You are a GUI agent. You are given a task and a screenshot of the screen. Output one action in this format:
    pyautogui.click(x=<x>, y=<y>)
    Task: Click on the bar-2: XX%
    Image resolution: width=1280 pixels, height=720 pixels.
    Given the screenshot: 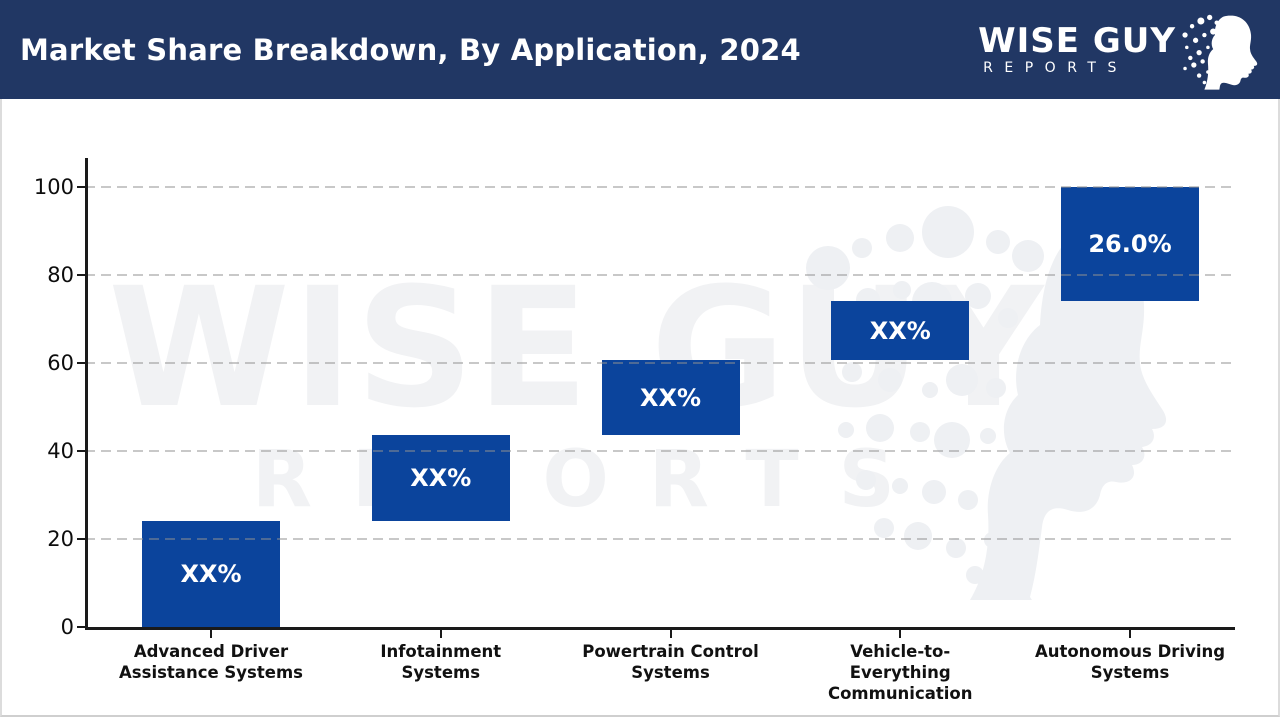 What is the action you would take?
    pyautogui.click(x=440, y=478)
    